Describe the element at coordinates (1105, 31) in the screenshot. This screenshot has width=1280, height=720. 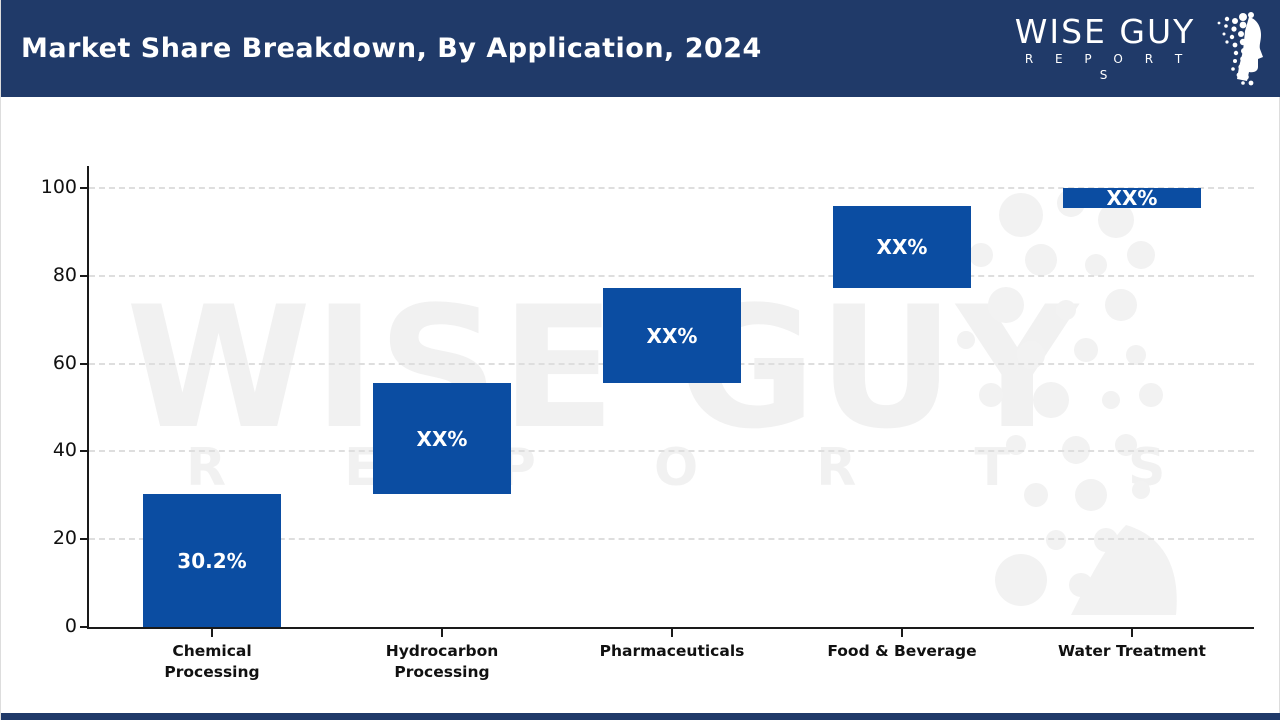
I see `logo-wordmark: WISE GUY` at that location.